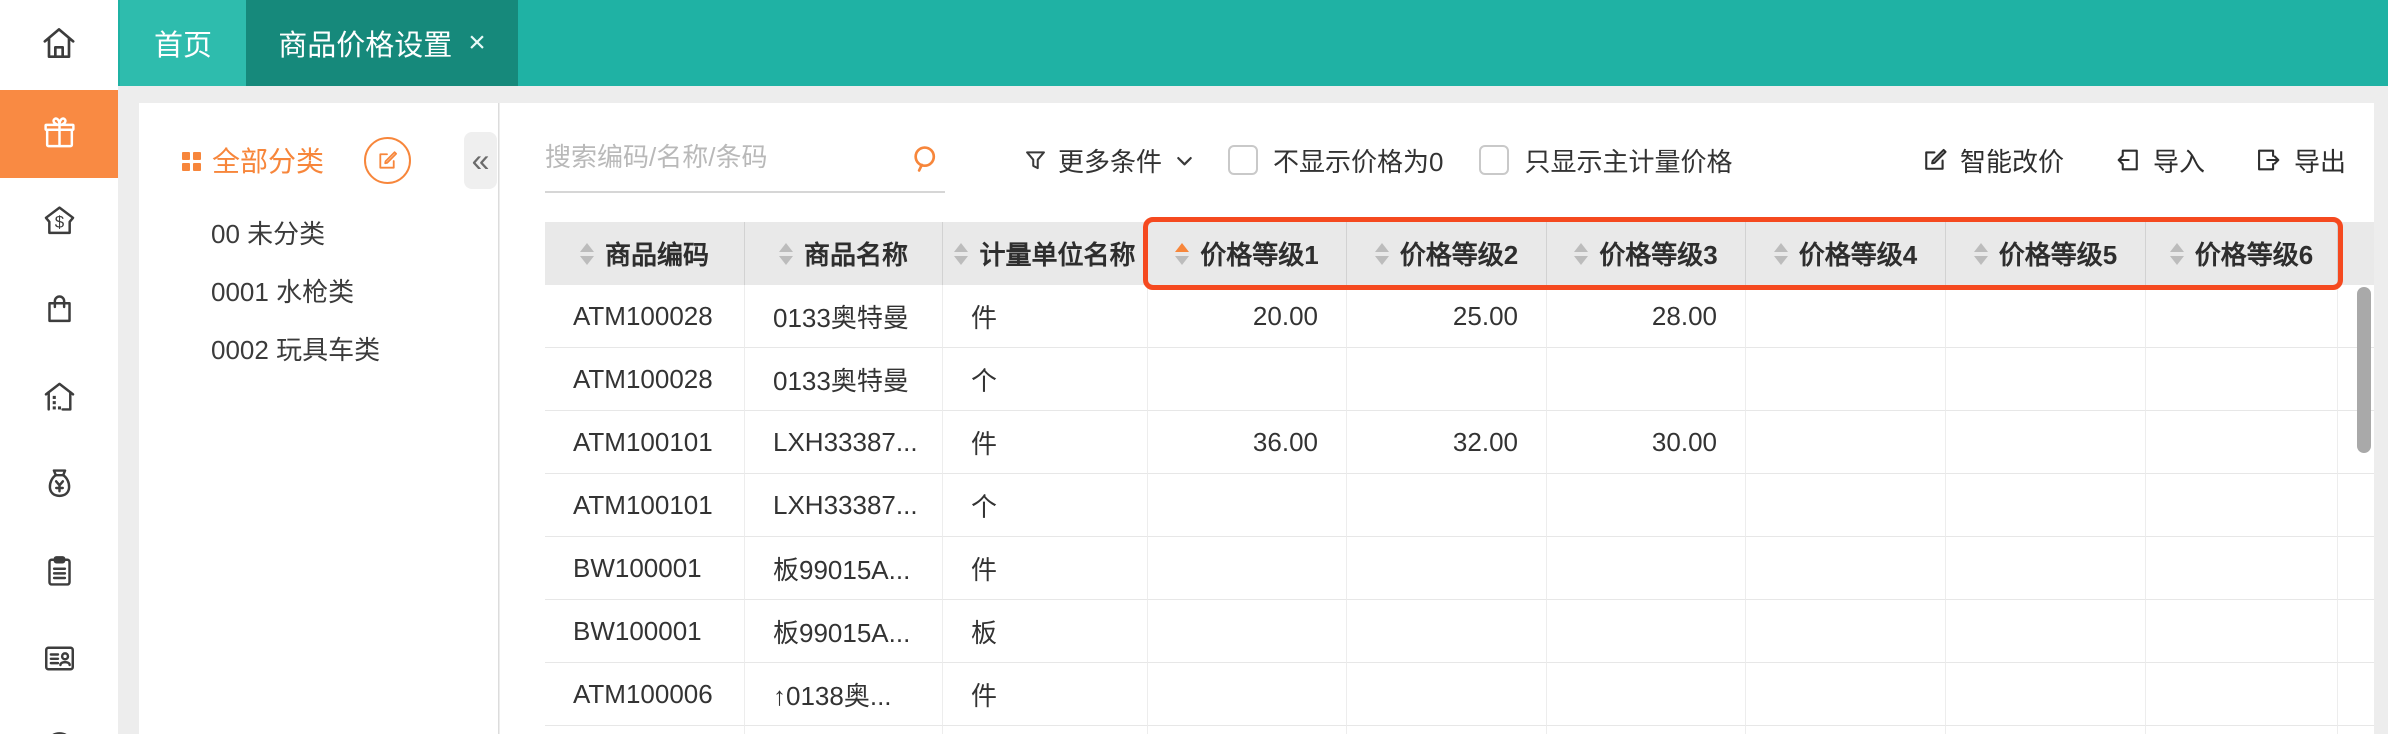 The width and height of the screenshot is (2388, 734). Describe the element at coordinates (645, 253) in the screenshot. I see `column-header-1: 商品编码` at that location.